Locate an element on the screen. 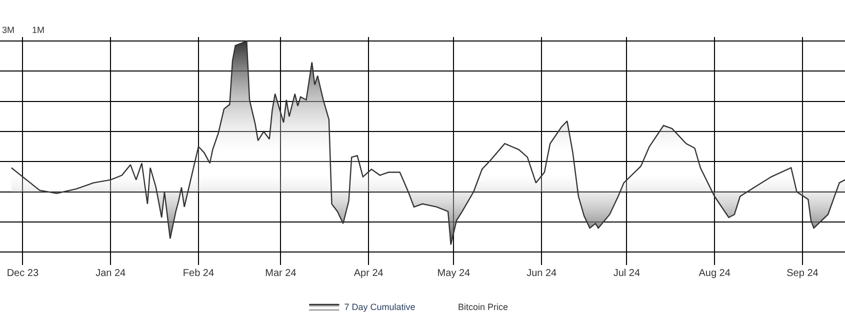 This screenshot has height=321, width=845. text: 3M is located at coordinates (8, 30).